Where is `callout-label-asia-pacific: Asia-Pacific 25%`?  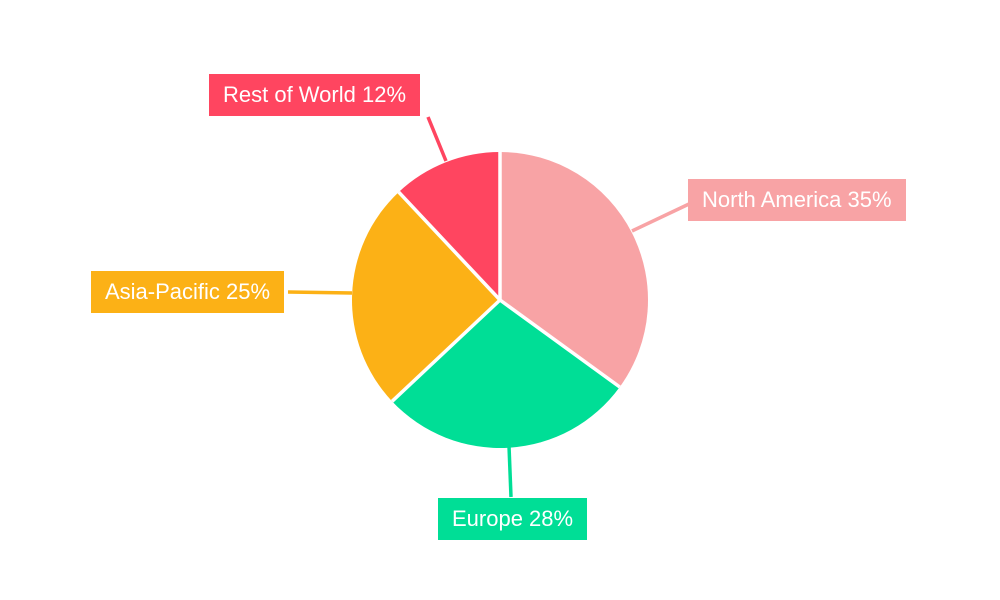 callout-label-asia-pacific: Asia-Pacific 25% is located at coordinates (188, 292).